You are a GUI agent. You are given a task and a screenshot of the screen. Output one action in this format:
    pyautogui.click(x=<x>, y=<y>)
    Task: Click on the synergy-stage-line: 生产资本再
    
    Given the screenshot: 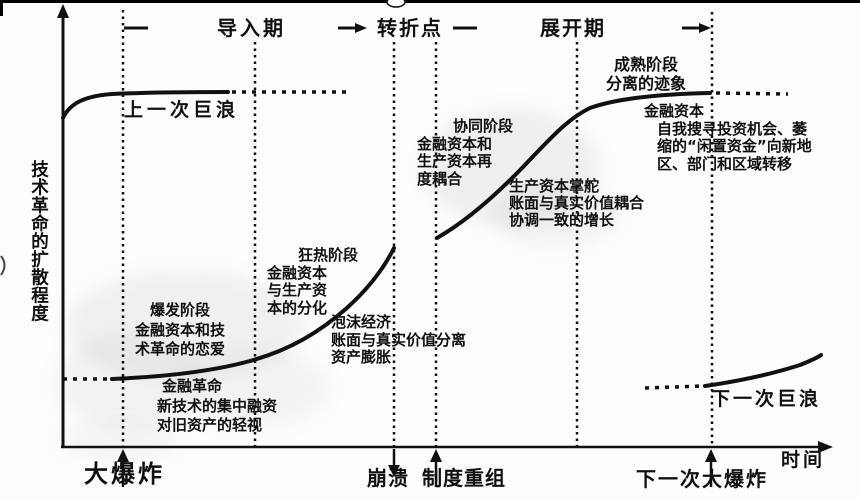 What is the action you would take?
    pyautogui.click(x=455, y=161)
    